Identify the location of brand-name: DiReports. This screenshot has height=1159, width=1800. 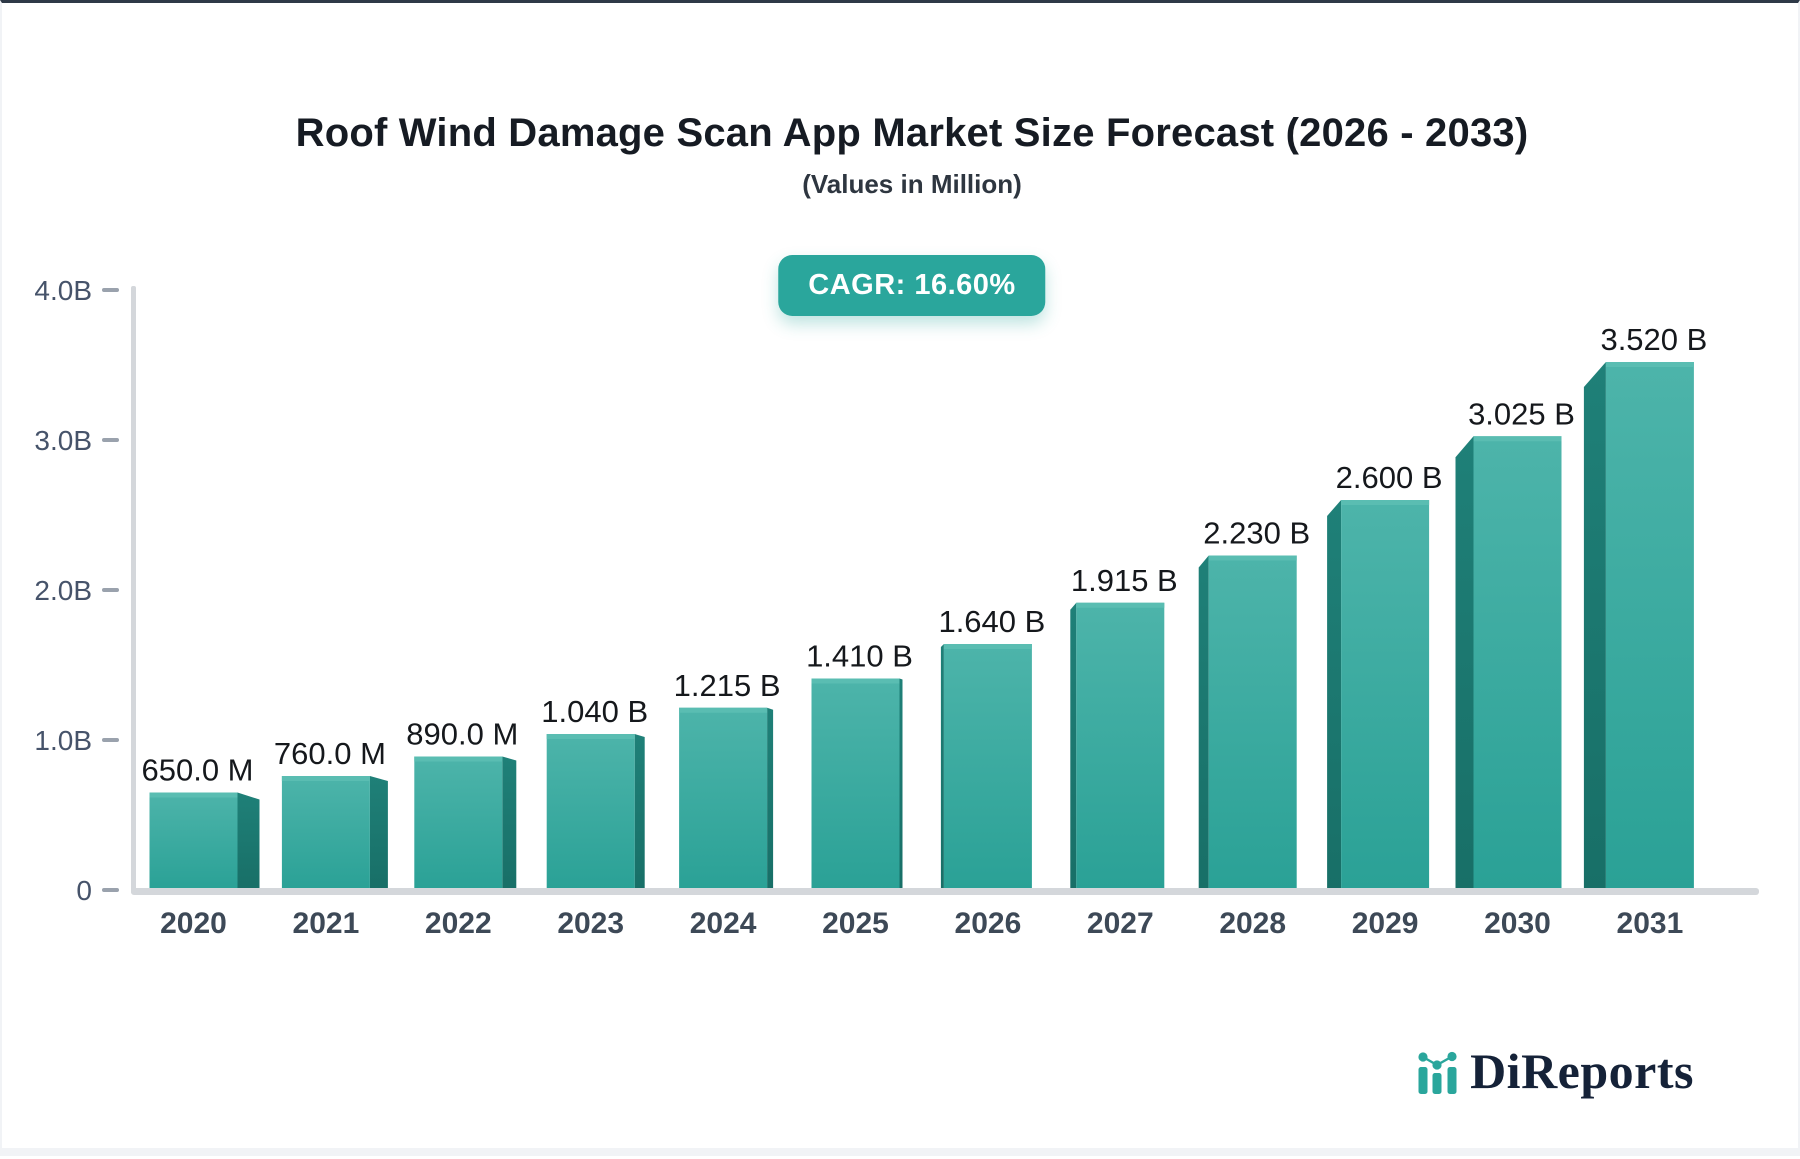
(1582, 1071).